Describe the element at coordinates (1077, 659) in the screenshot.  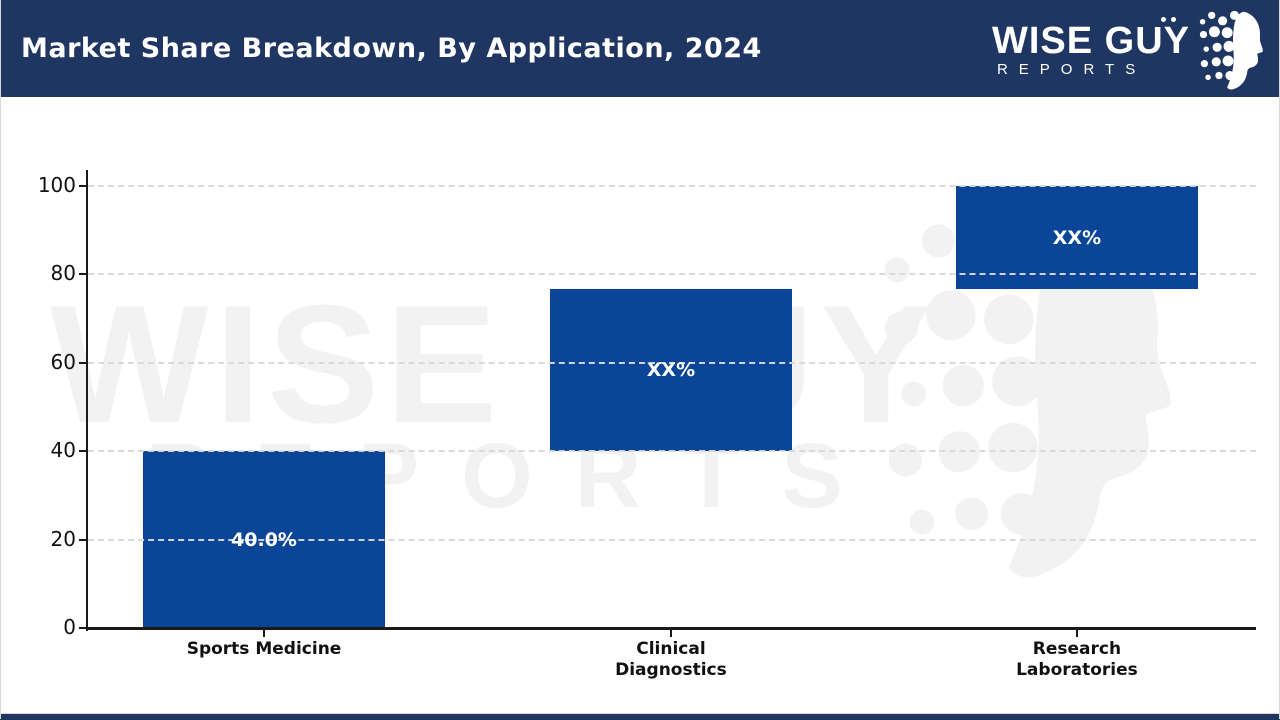
I see `x-category-label: Research Laboratories` at that location.